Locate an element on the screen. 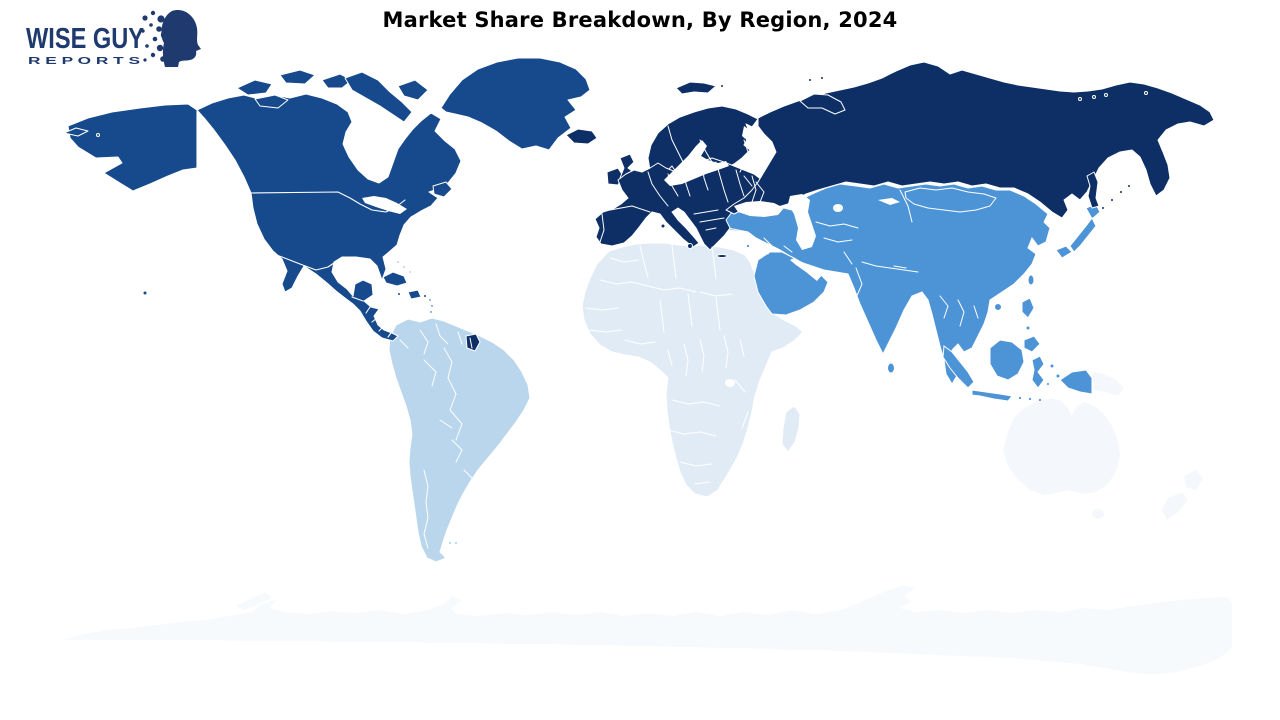 This screenshot has width=1280, height=720. antarctic-peninsula is located at coordinates (254, 601).